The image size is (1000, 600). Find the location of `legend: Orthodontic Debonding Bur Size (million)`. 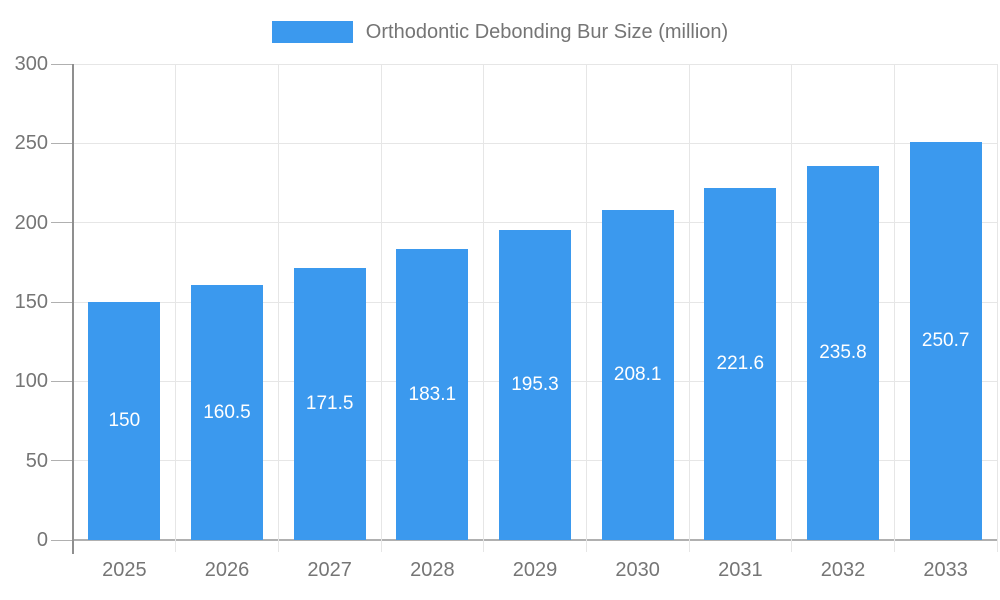

legend: Orthodontic Debonding Bur Size (million) is located at coordinates (500, 32).